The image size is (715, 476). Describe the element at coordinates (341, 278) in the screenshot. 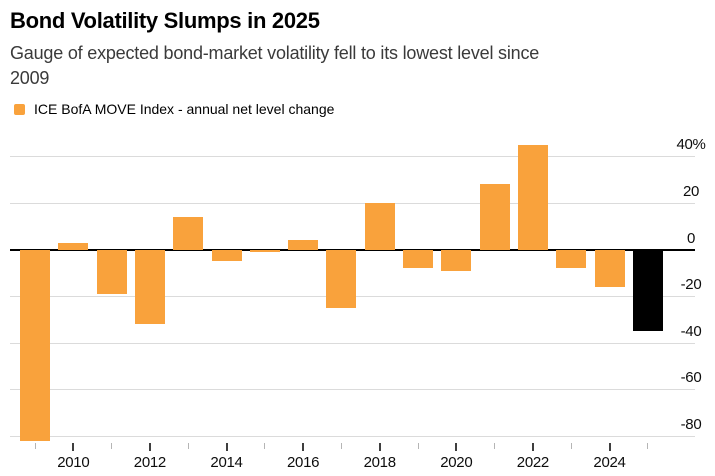

I see `bar-2017` at that location.